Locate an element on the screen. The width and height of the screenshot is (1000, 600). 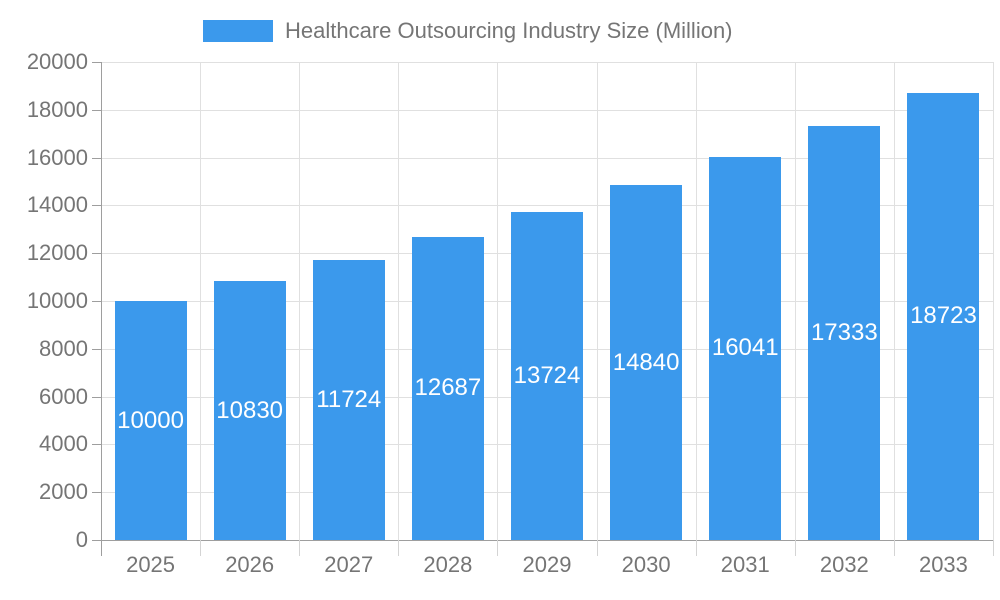
x-axis-label: 2025 is located at coordinates (151, 564).